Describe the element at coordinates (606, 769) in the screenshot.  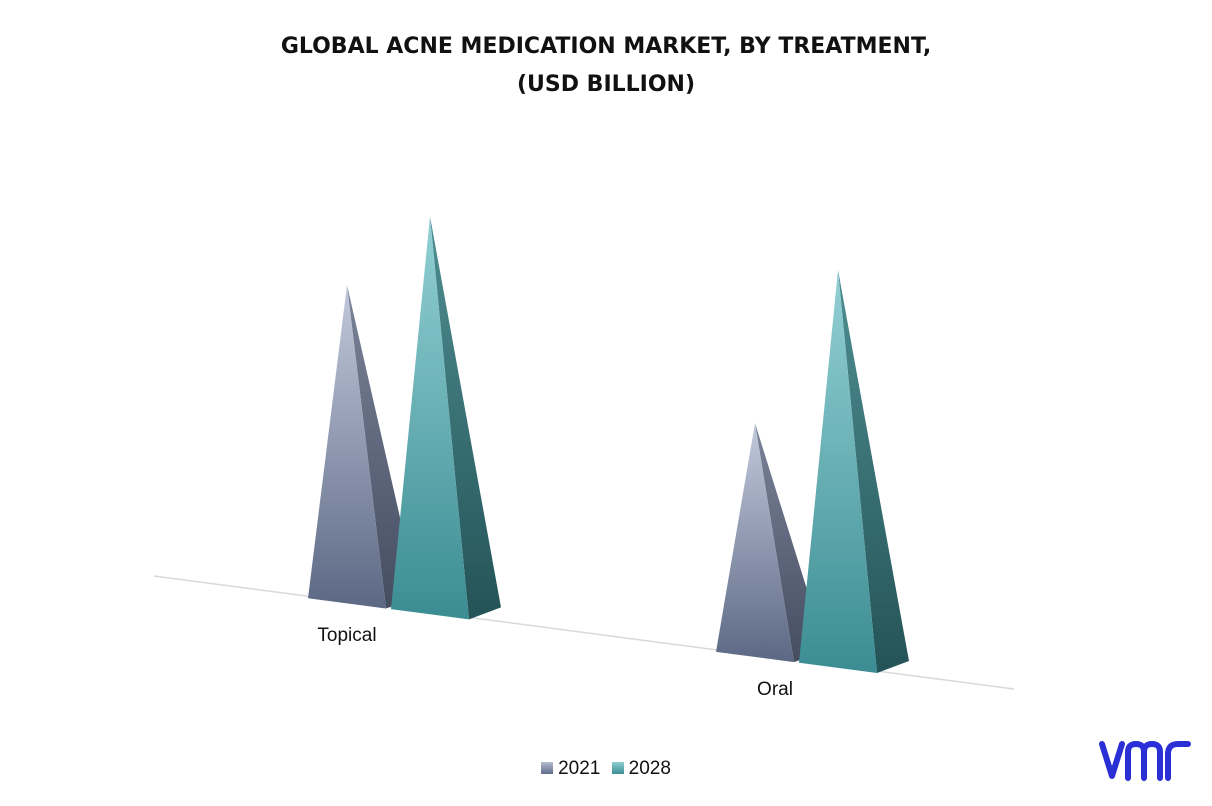
I see `legend: 2021 2028` at that location.